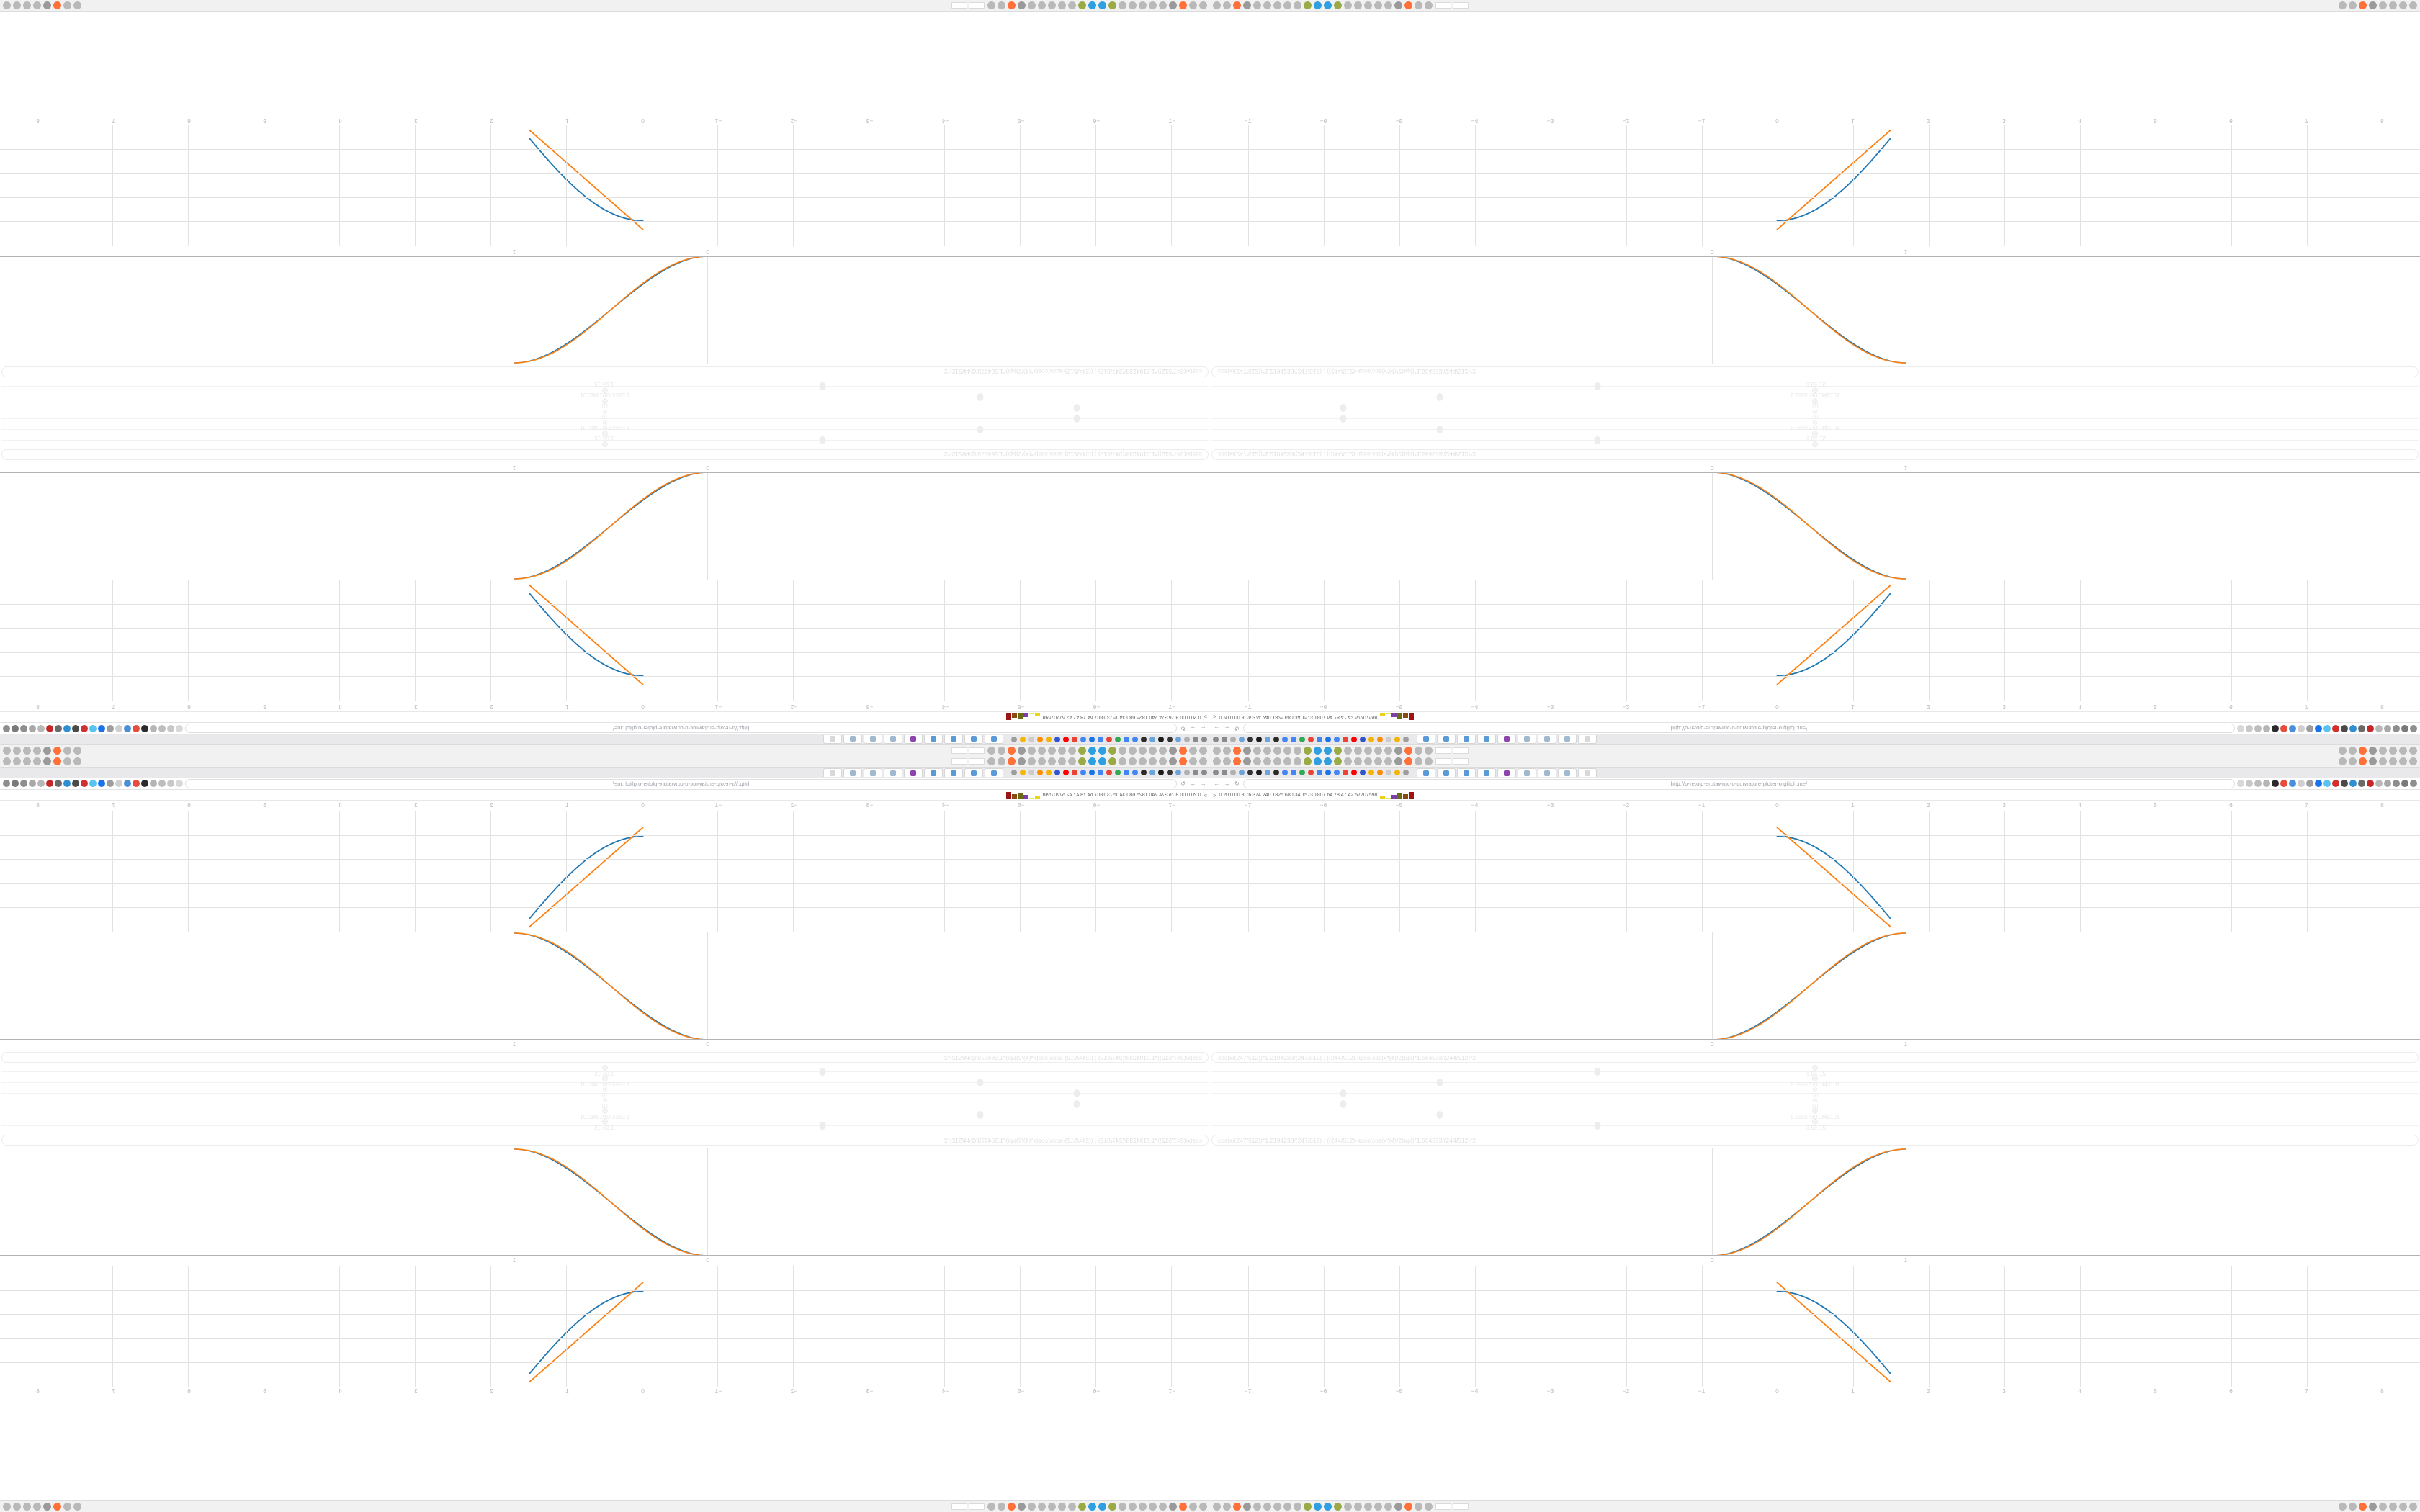  What do you see at coordinates (913, 772) in the screenshot?
I see `tab-owl` at bounding box center [913, 772].